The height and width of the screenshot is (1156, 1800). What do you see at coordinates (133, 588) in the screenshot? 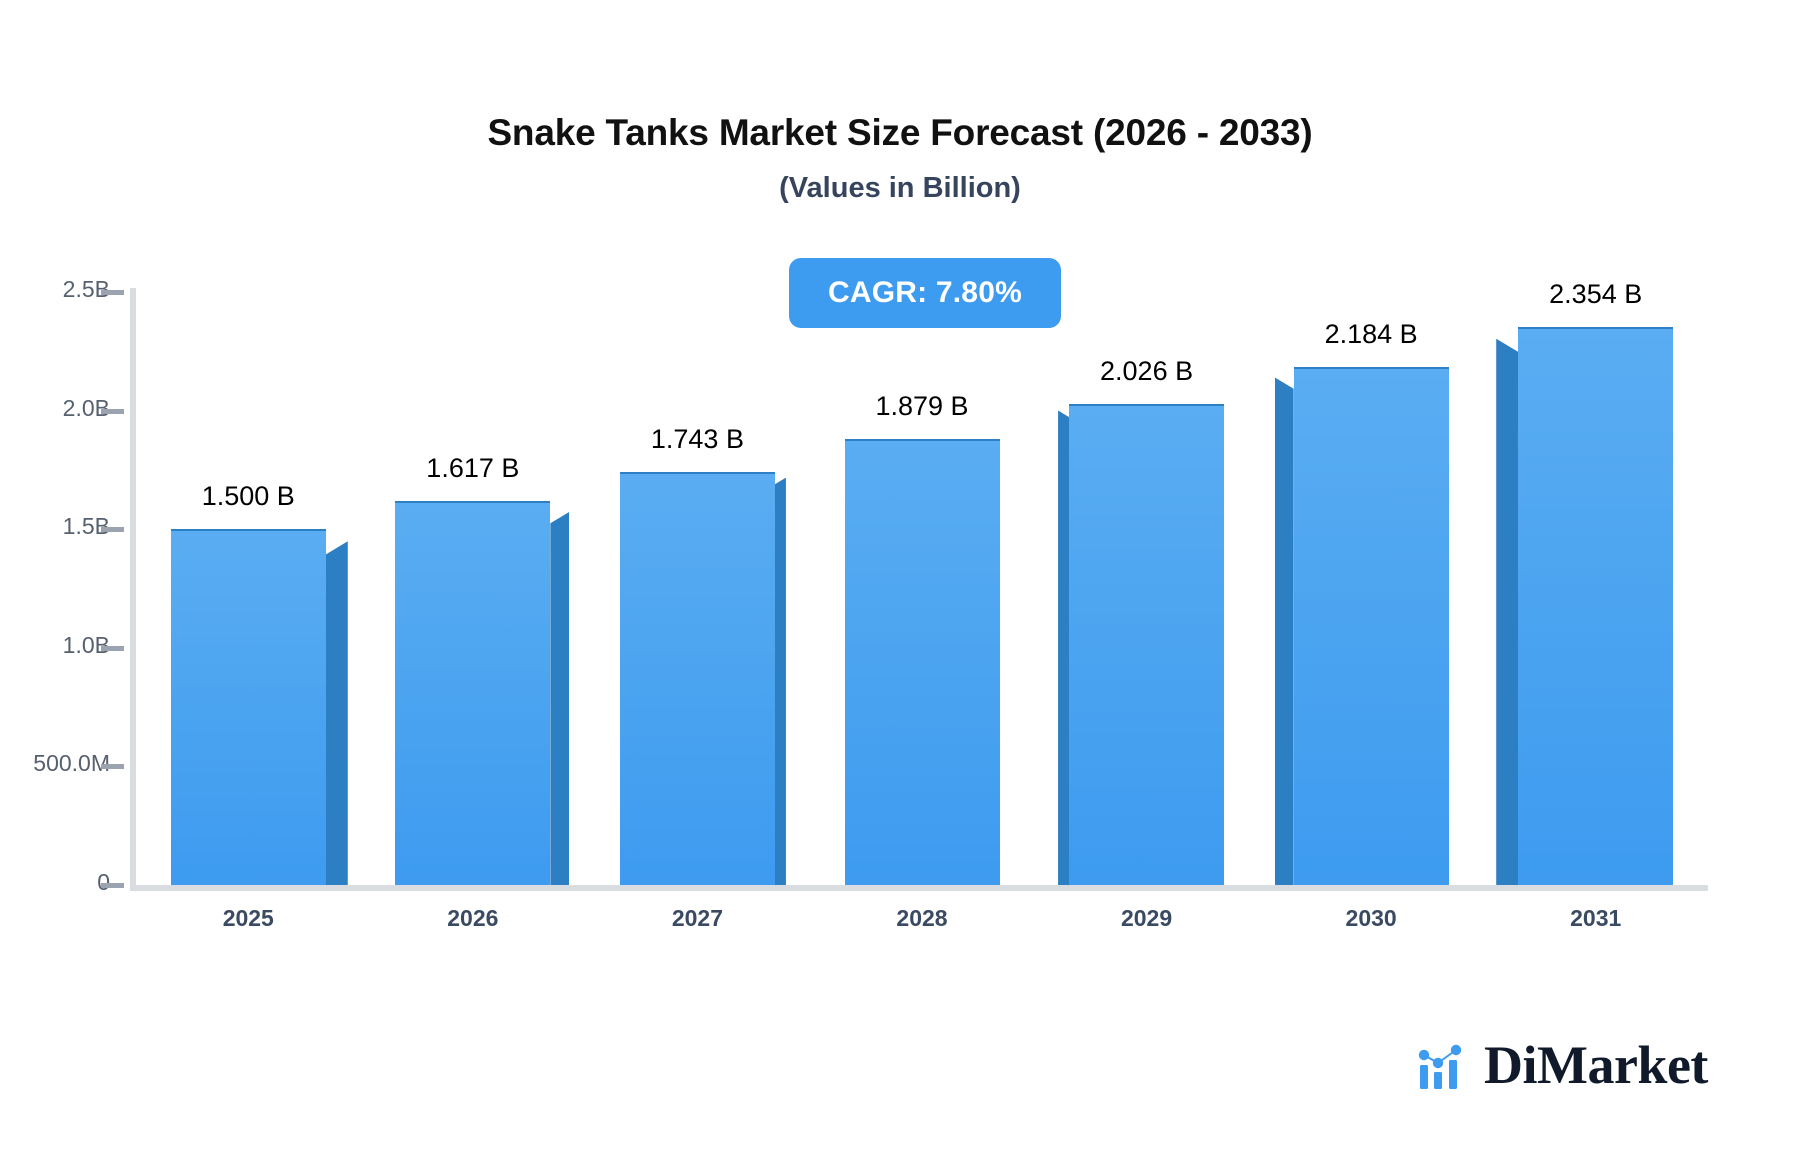
I see `y-axis-line` at bounding box center [133, 588].